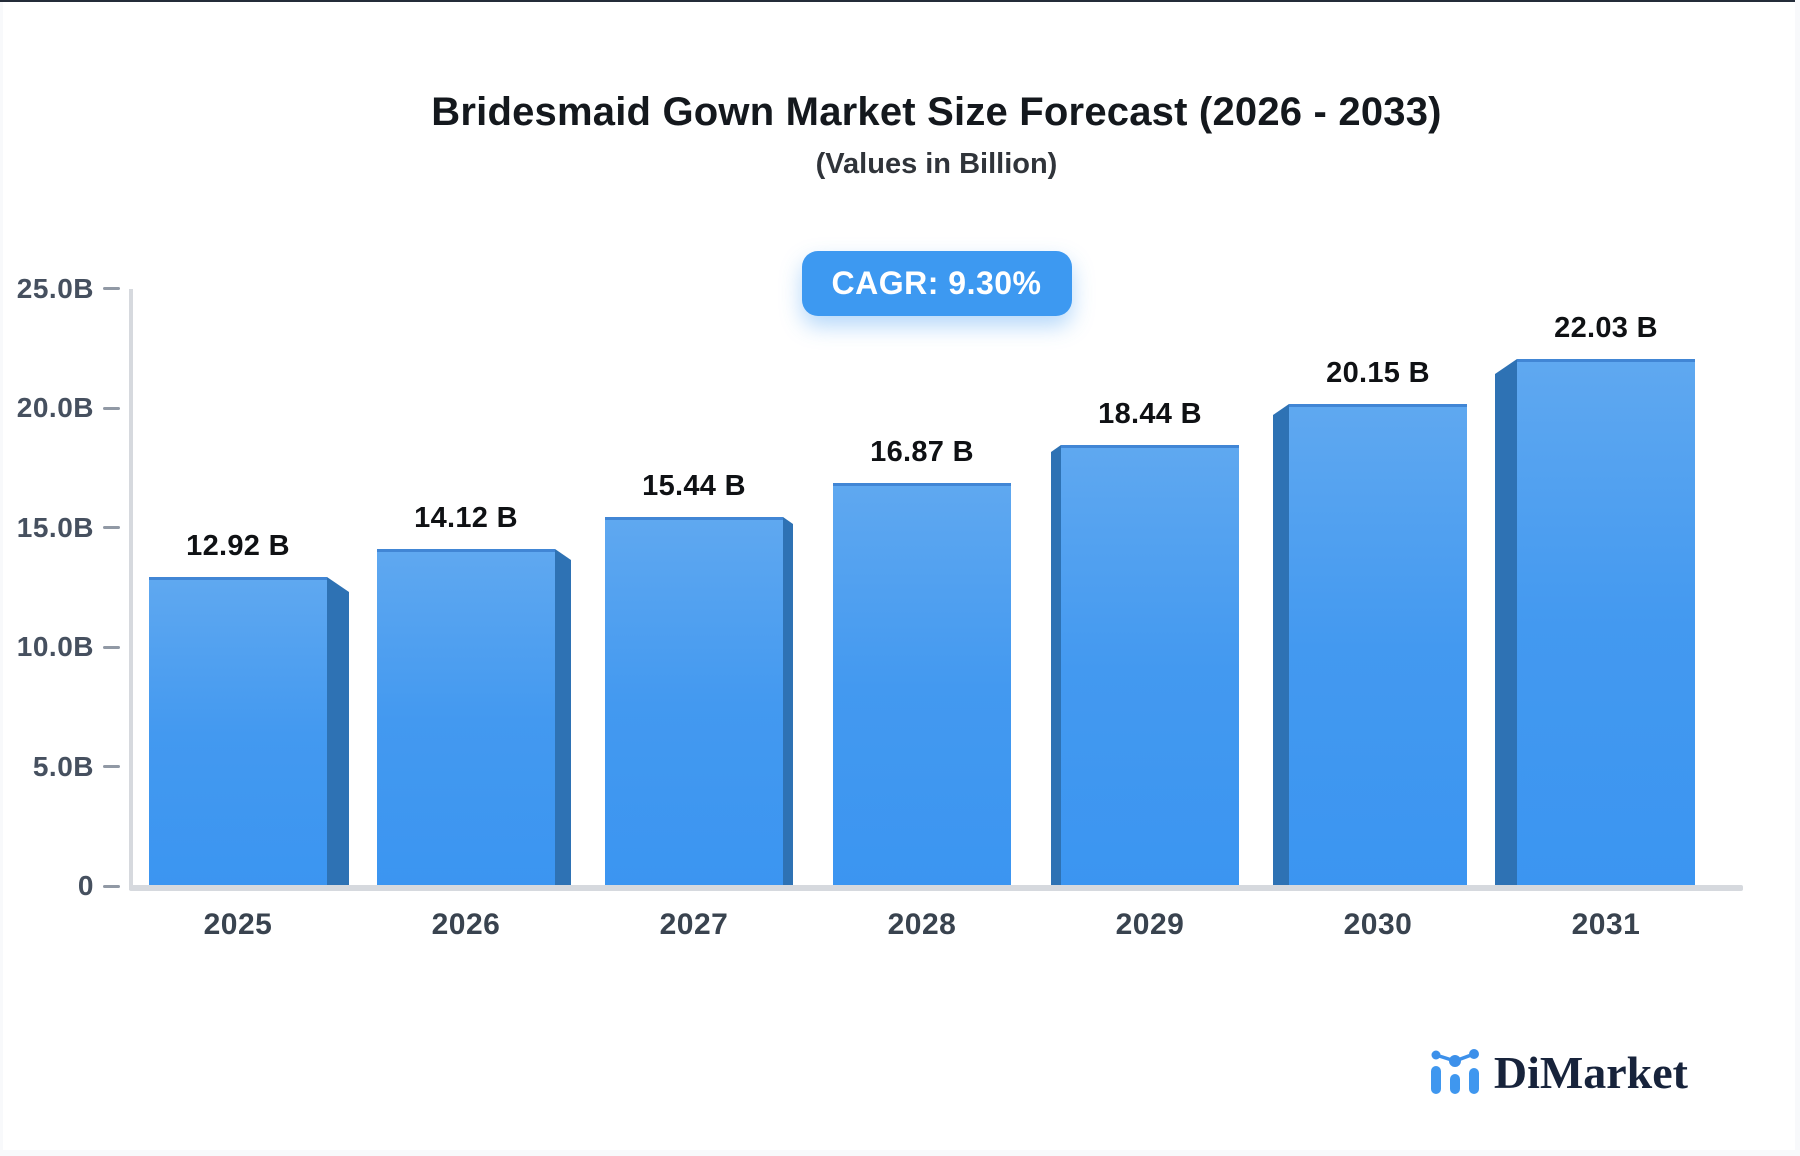 Image resolution: width=1800 pixels, height=1156 pixels. I want to click on y-axis-tick-label: 5.0B, so click(63, 766).